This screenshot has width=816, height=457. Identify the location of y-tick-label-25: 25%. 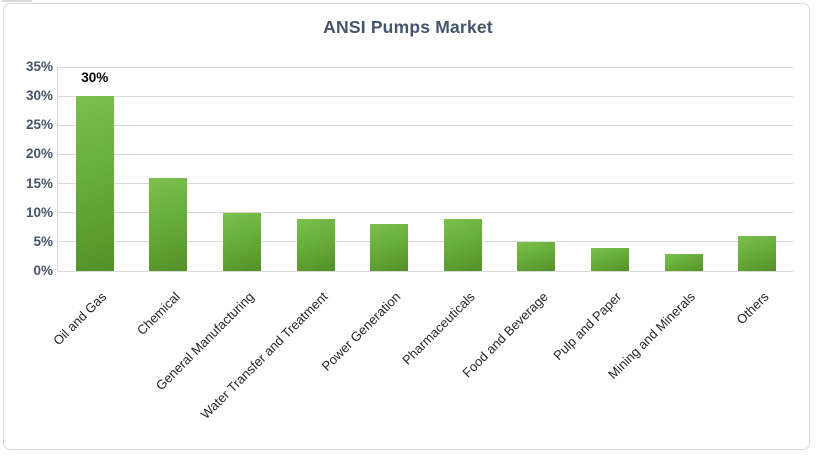
(39, 125).